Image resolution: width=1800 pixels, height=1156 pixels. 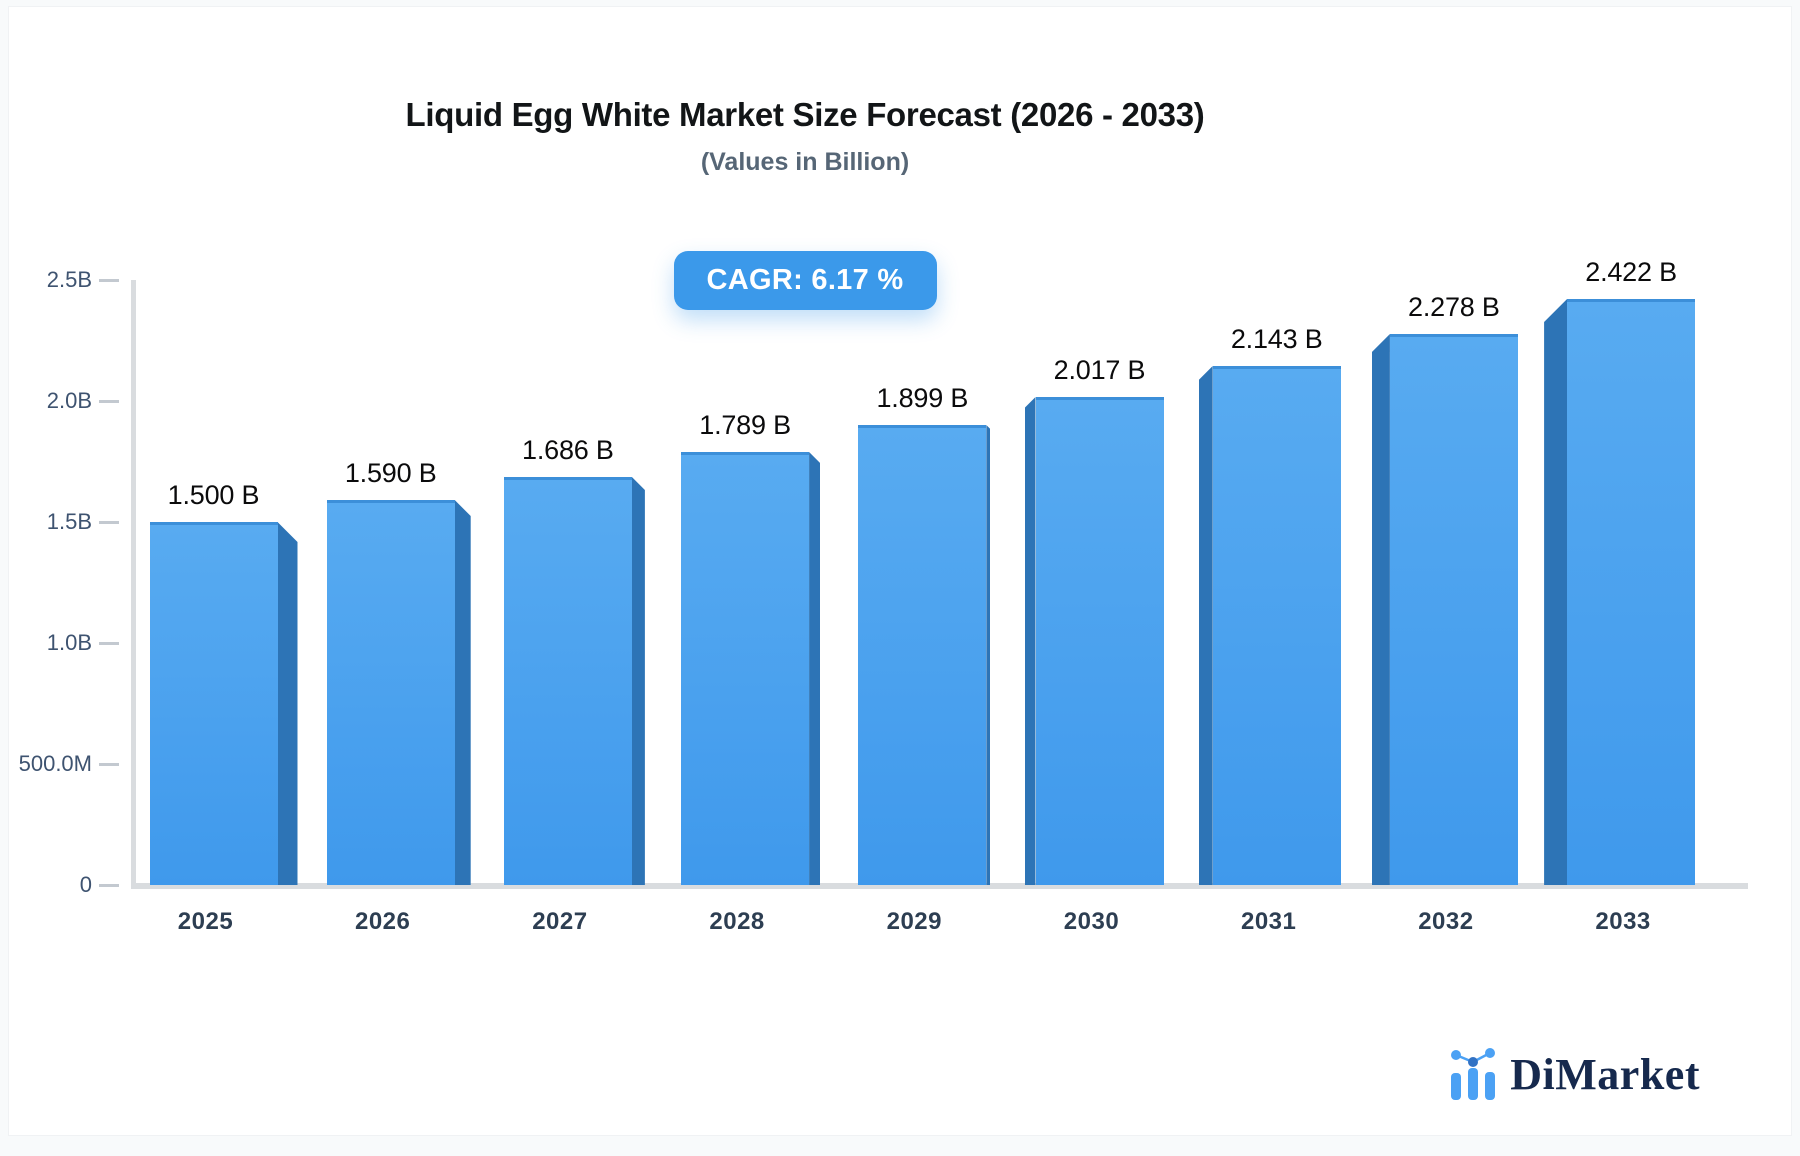 What do you see at coordinates (805, 280) in the screenshot?
I see `cagr-badge: CAGR: 6.17 %` at bounding box center [805, 280].